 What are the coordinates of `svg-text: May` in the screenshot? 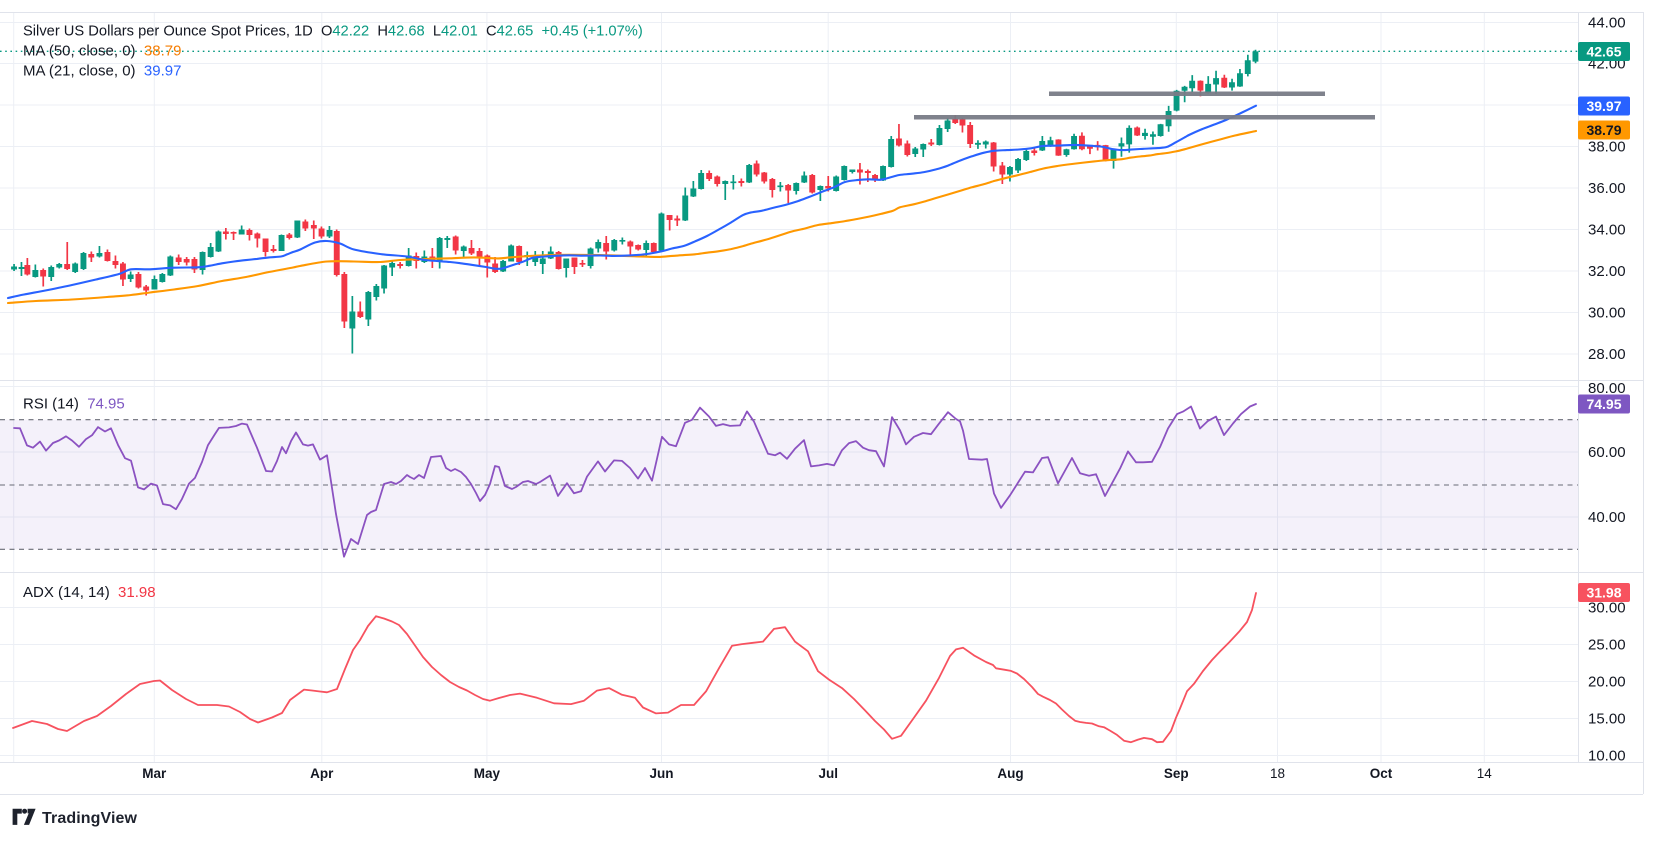 It's located at (487, 773).